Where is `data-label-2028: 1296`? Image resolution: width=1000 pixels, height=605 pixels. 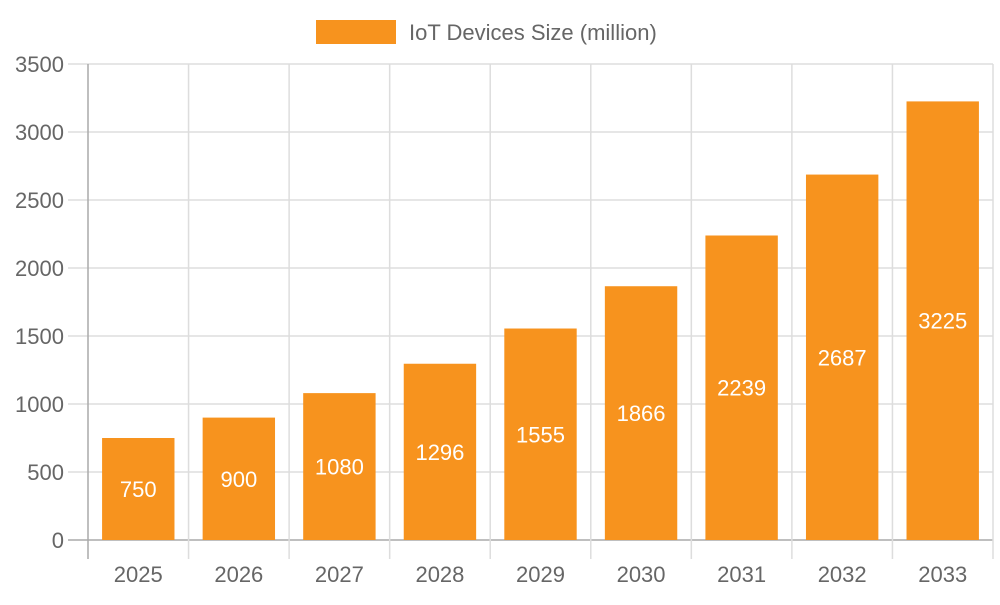 data-label-2028: 1296 is located at coordinates (439, 452).